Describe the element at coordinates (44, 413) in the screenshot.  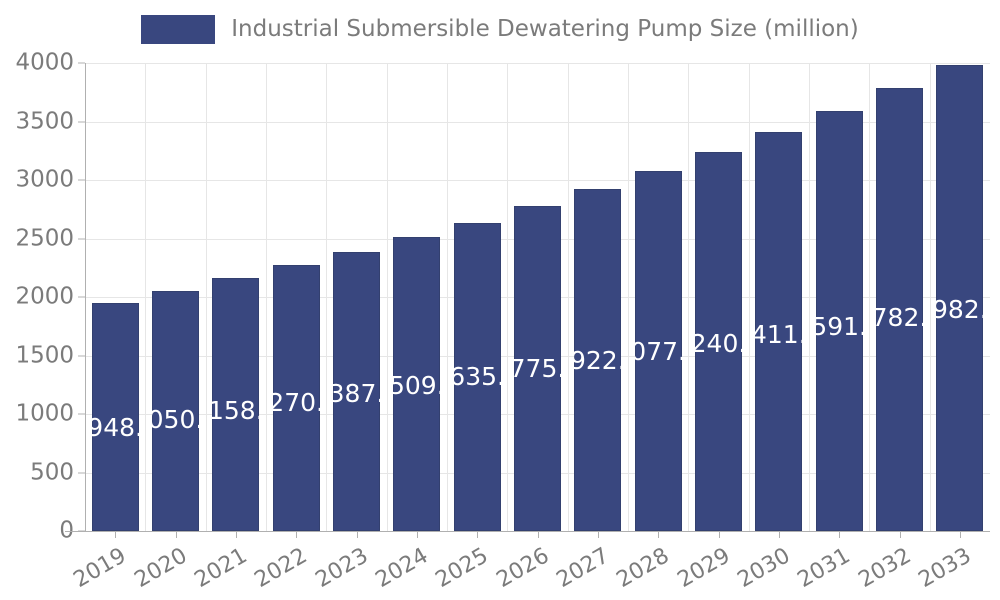
I see `y-axis-tick-label: 1000` at that location.